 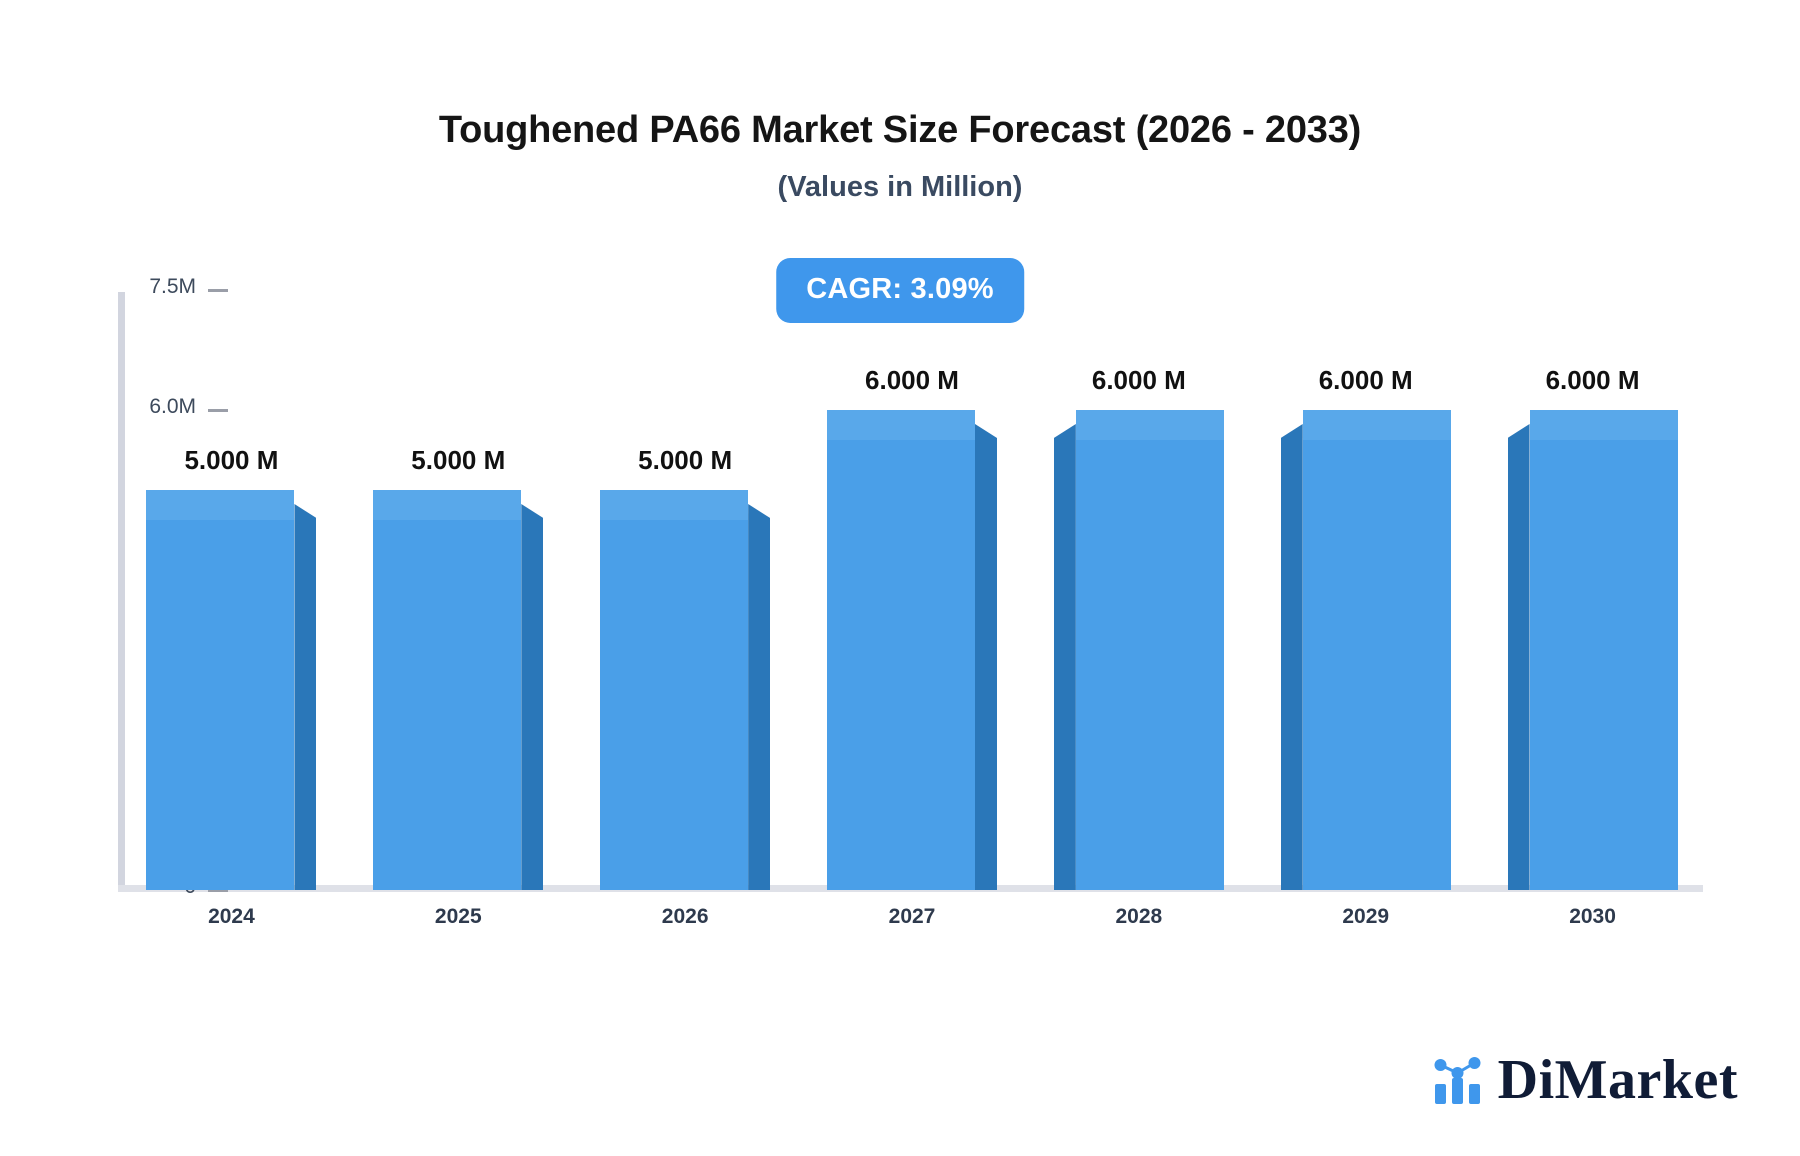 I want to click on x-axis-label: 2029, so click(x=1366, y=916).